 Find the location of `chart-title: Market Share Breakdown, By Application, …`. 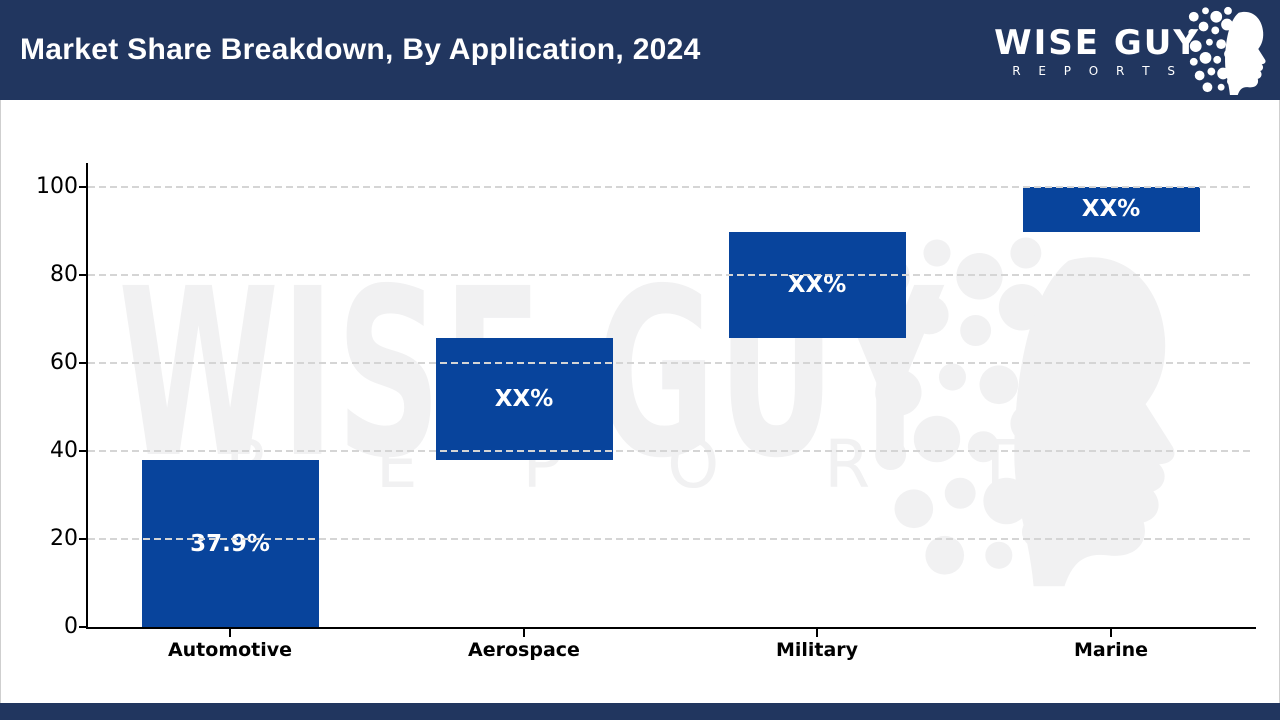

chart-title: Market Share Breakdown, By Application, … is located at coordinates (360, 49).